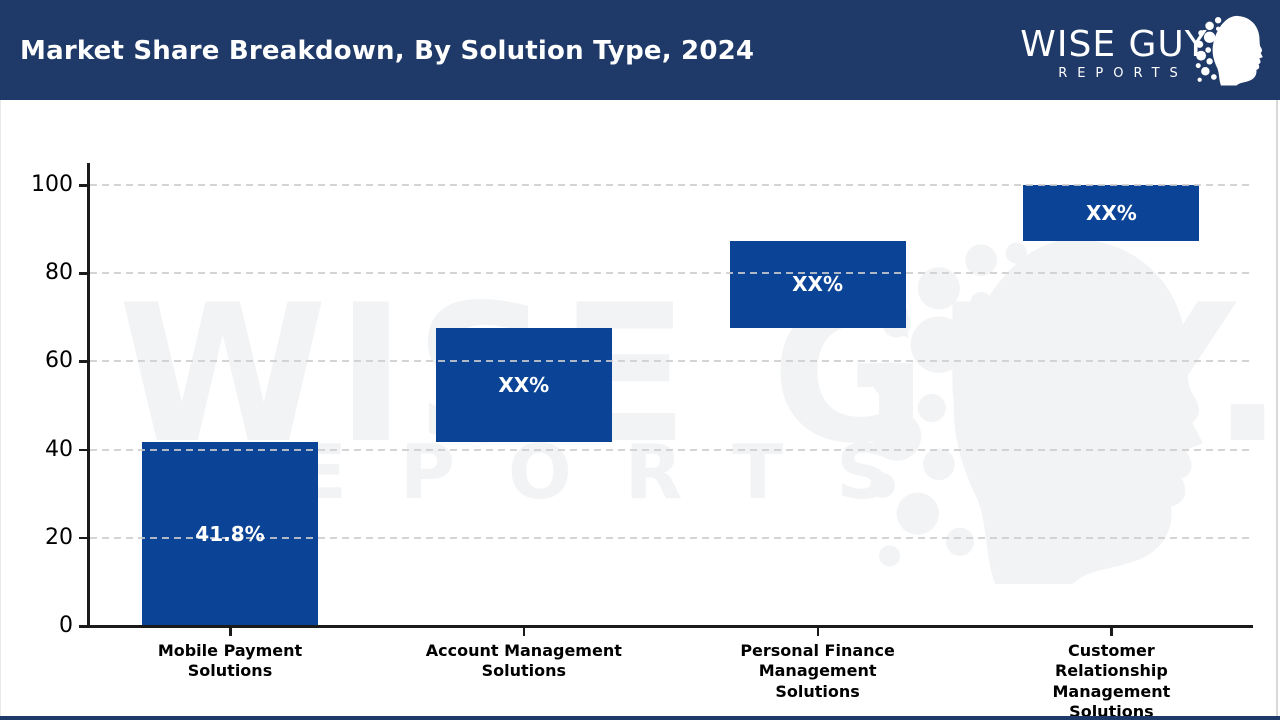 The height and width of the screenshot is (720, 1280). I want to click on y-tick-label: 0, so click(66, 625).